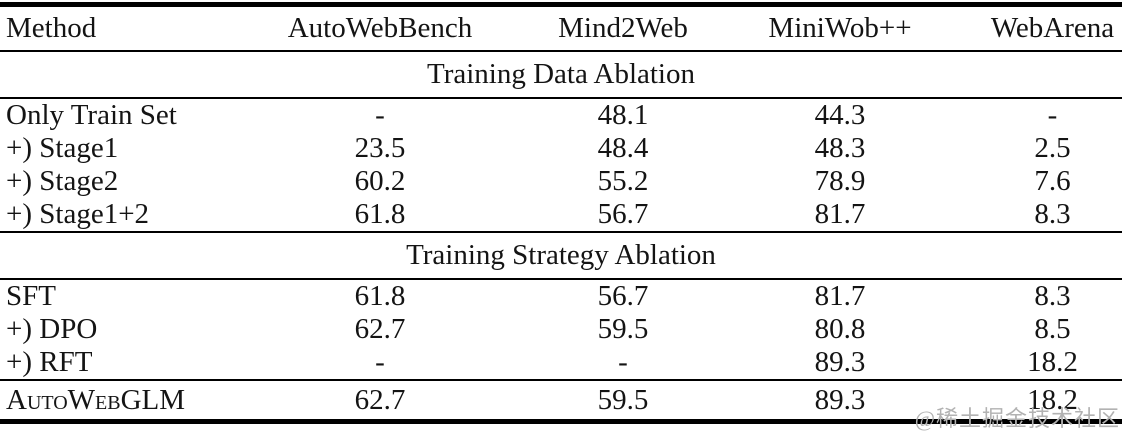 The height and width of the screenshot is (441, 1122). I want to click on table-cell: 2.5, so click(1052, 148).